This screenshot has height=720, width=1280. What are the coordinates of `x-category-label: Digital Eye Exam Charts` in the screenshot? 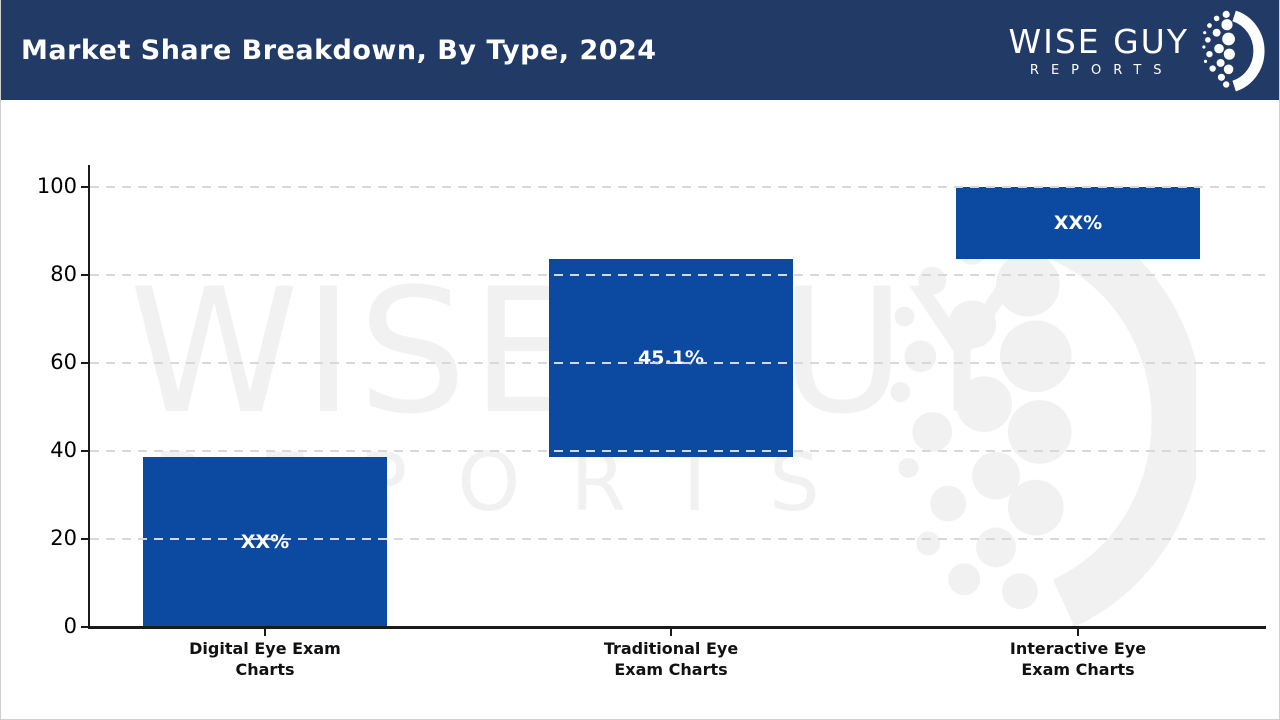 It's located at (265, 659).